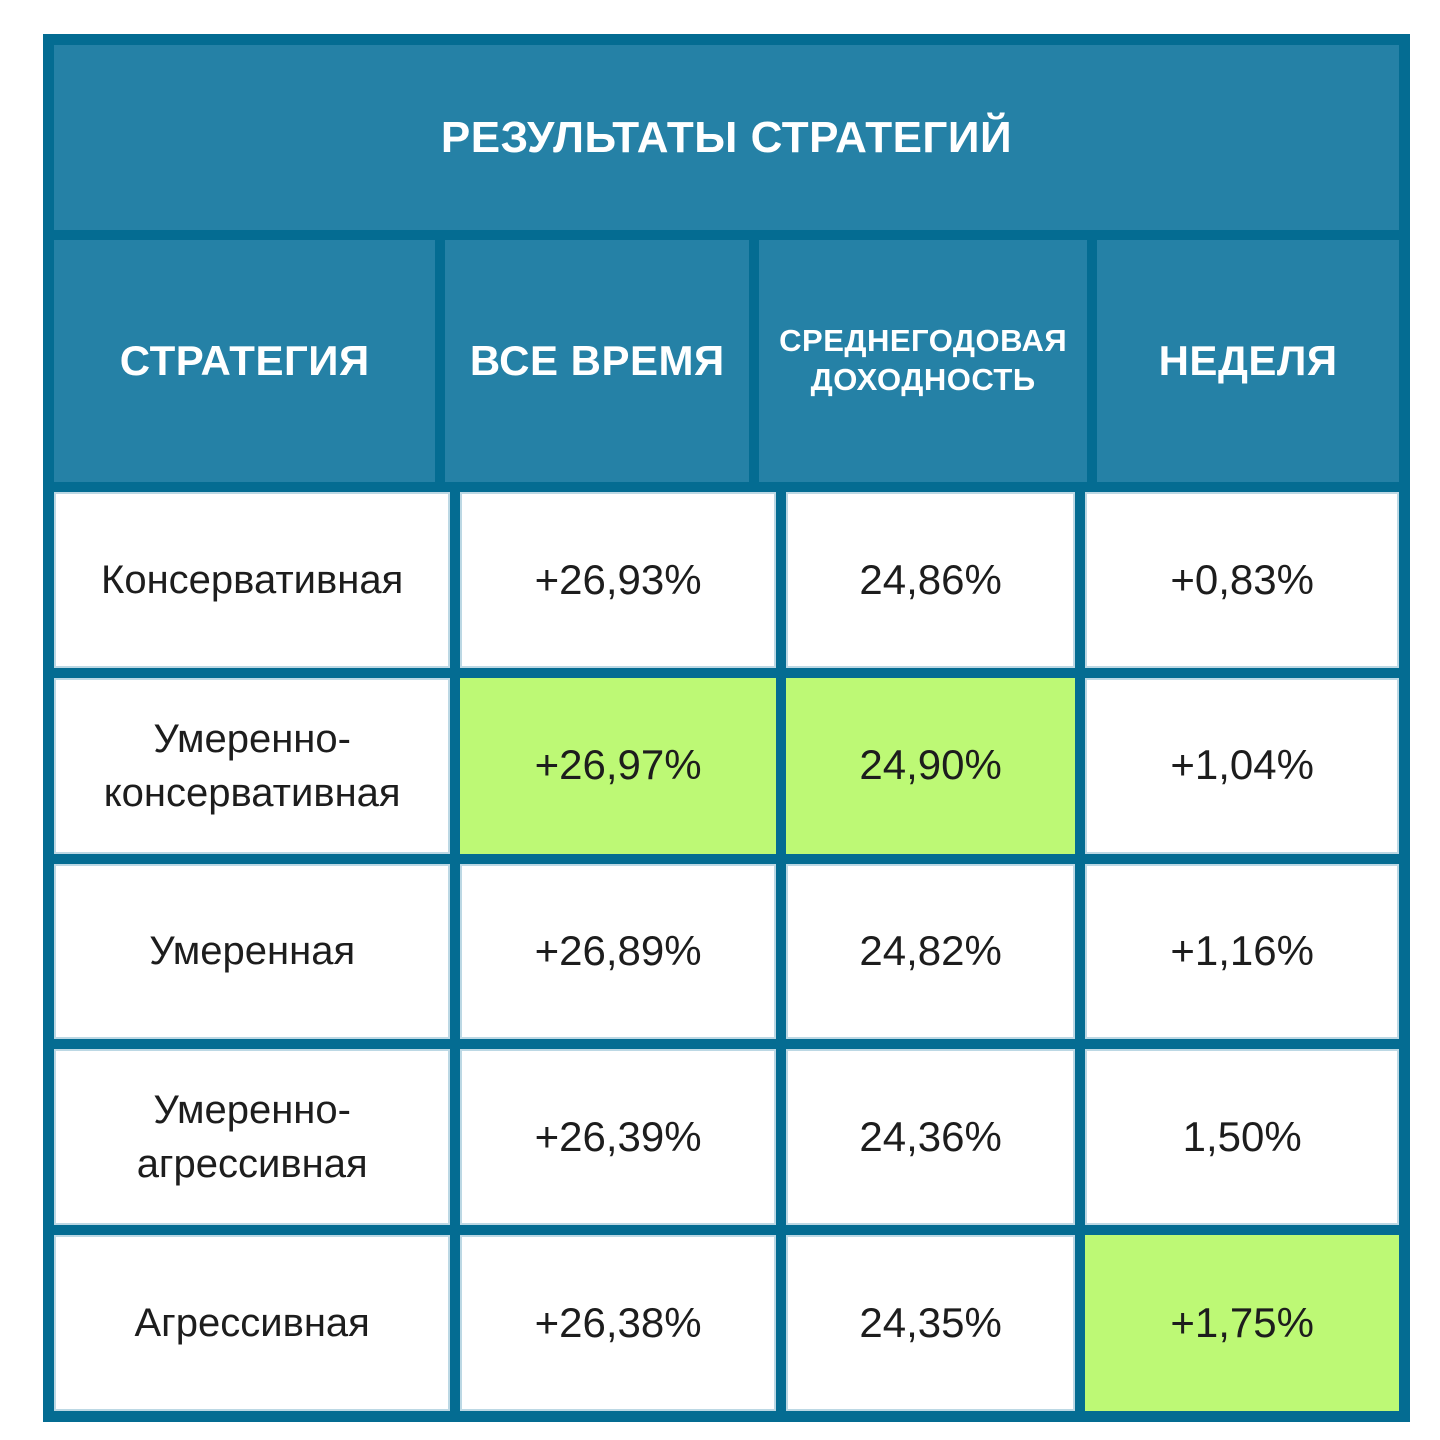 Image resolution: width=1440 pixels, height=1440 pixels. Describe the element at coordinates (1242, 951) in the screenshot. I see `week-value-cell: +1,16%` at that location.